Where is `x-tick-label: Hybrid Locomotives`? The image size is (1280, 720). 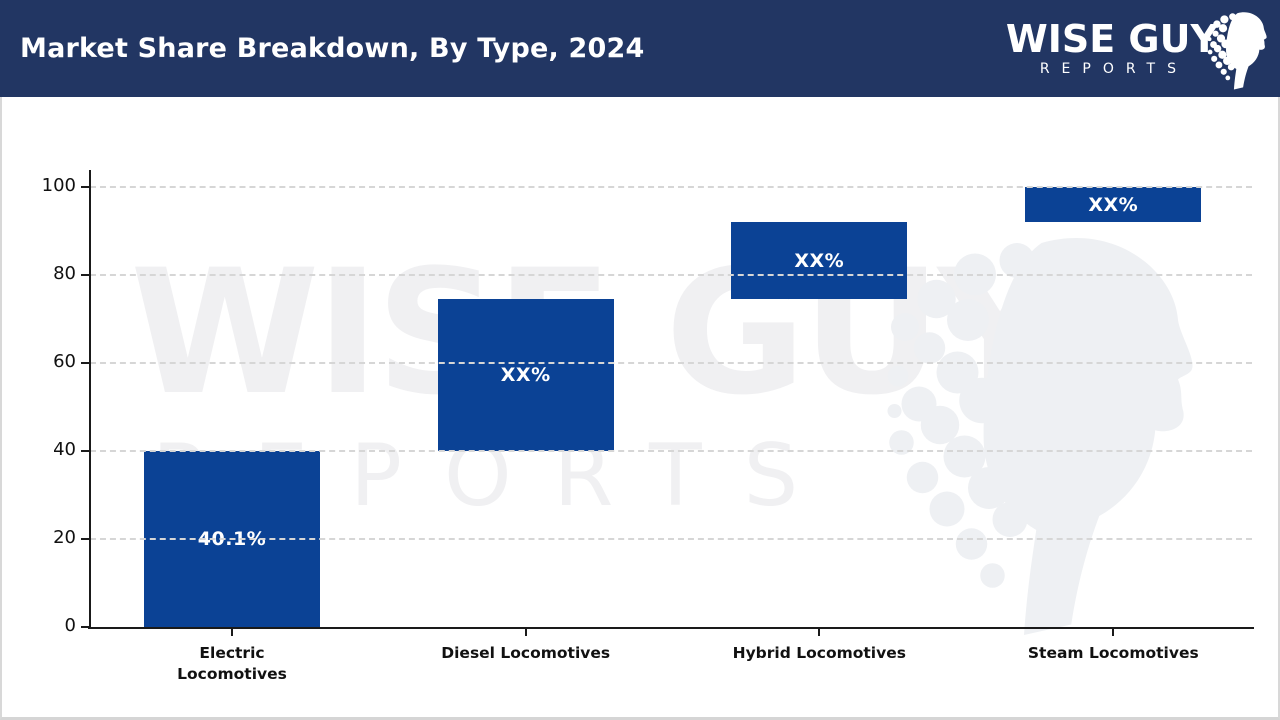
x-tick-label: Hybrid Locomotives is located at coordinates (819, 653).